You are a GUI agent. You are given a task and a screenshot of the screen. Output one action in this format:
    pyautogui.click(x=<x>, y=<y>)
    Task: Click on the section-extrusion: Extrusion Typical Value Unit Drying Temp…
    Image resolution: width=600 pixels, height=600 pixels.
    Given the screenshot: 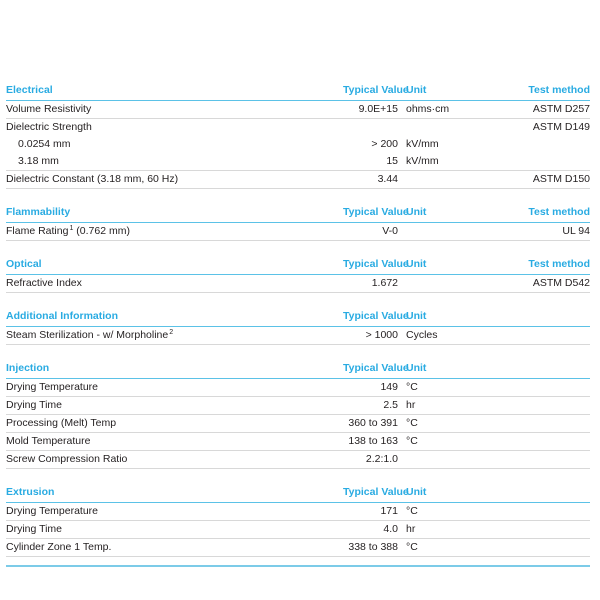 What is the action you would take?
    pyautogui.click(x=298, y=527)
    